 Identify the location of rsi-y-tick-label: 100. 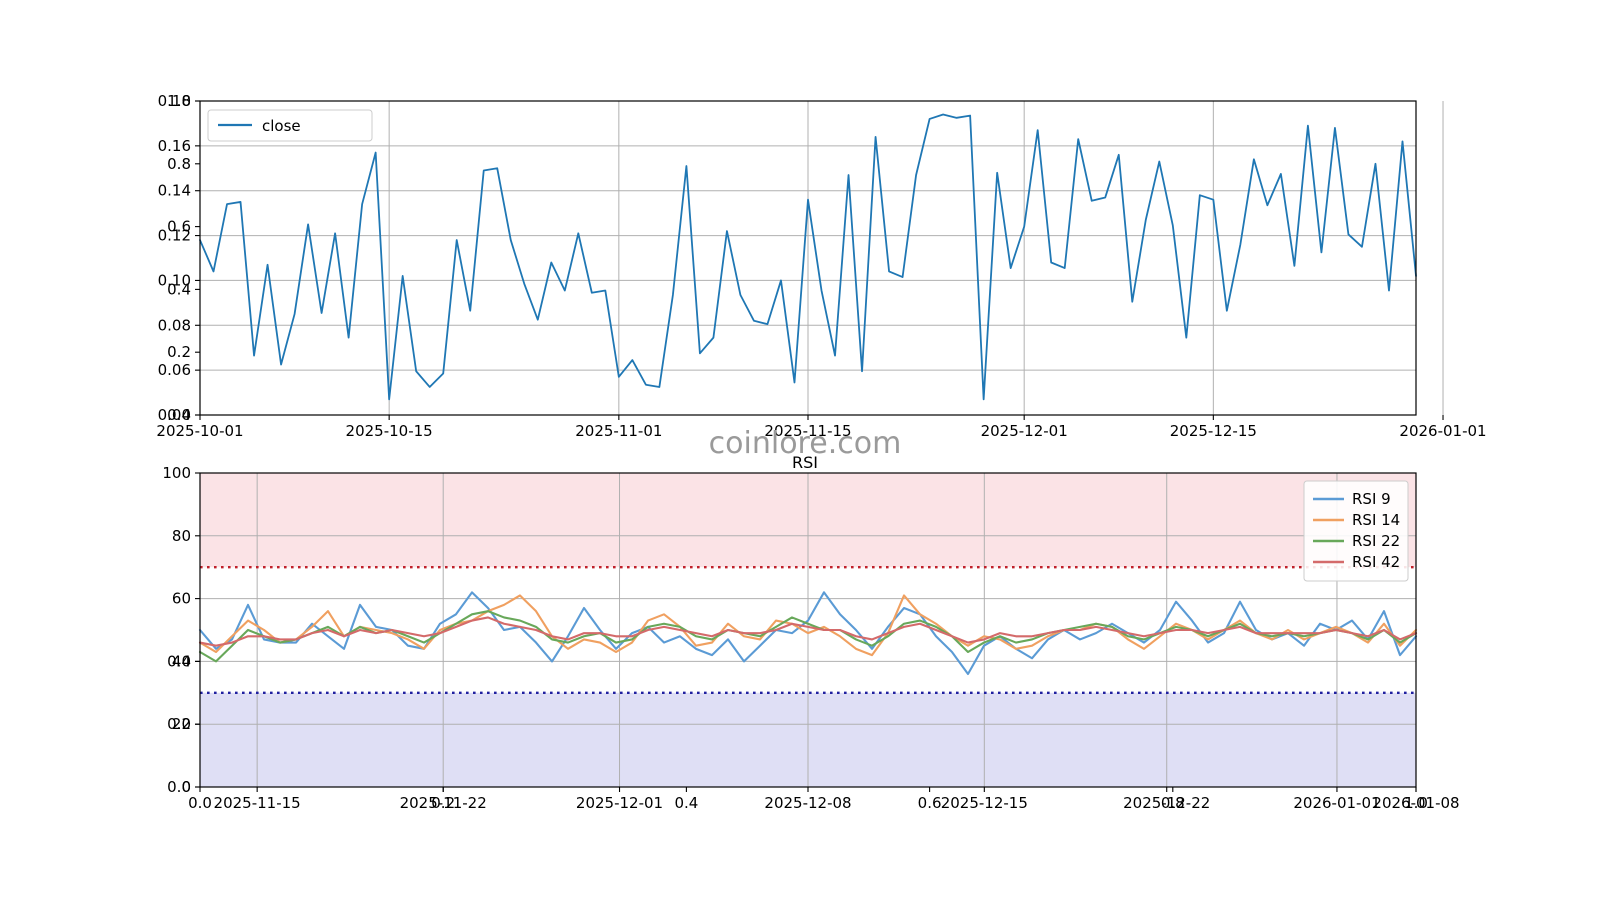
(176, 473).